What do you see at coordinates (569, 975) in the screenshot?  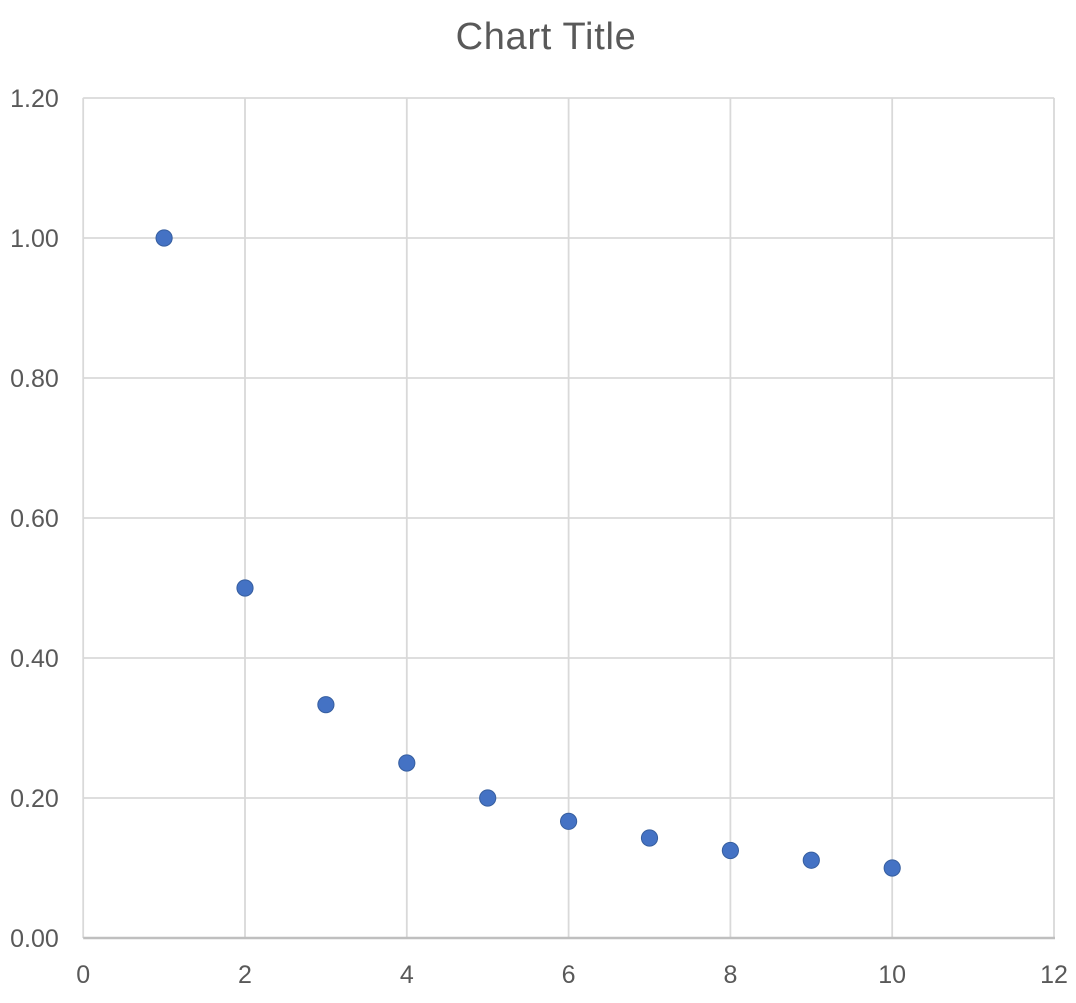 I see `svg-text: 6` at bounding box center [569, 975].